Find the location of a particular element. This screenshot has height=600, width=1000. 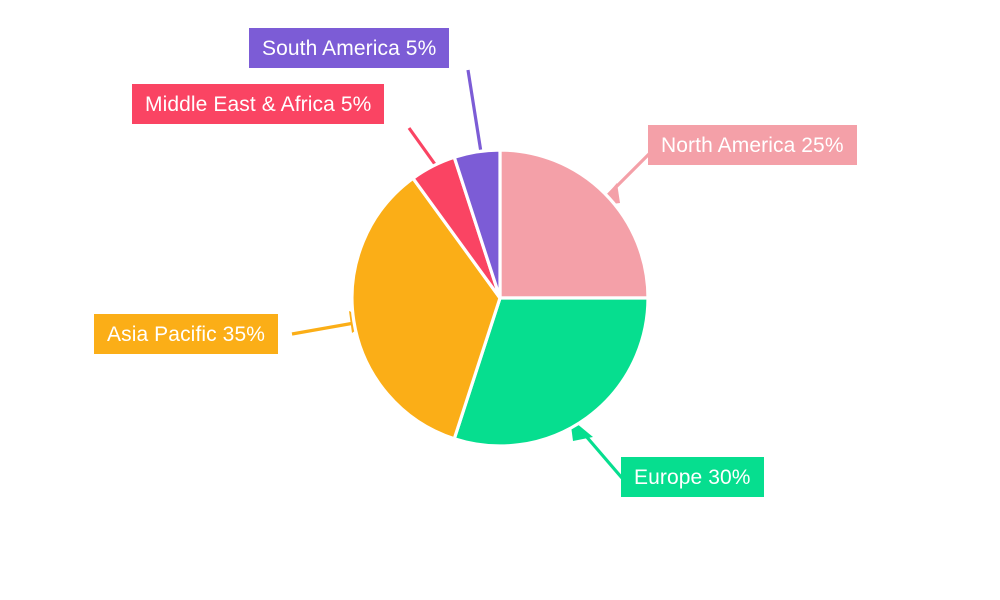

pie-slice-south-america is located at coordinates (477, 224).